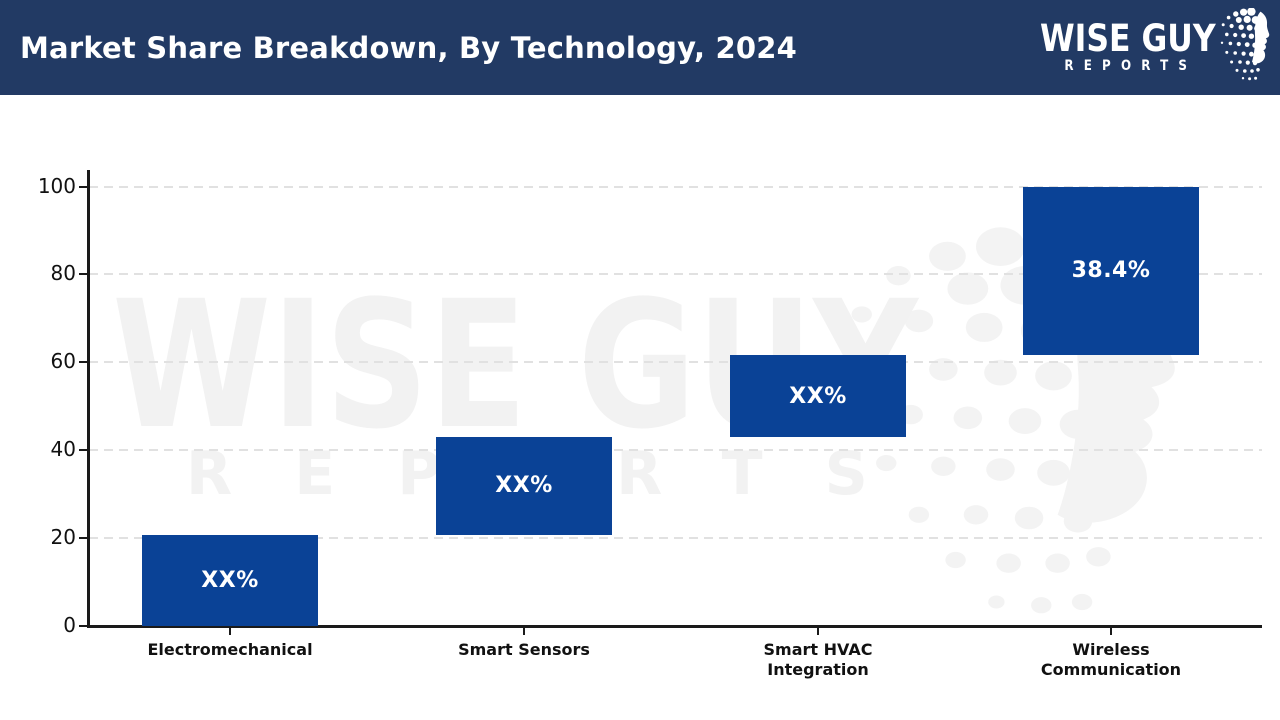  I want to click on y-tick-label: 80, so click(63, 273).